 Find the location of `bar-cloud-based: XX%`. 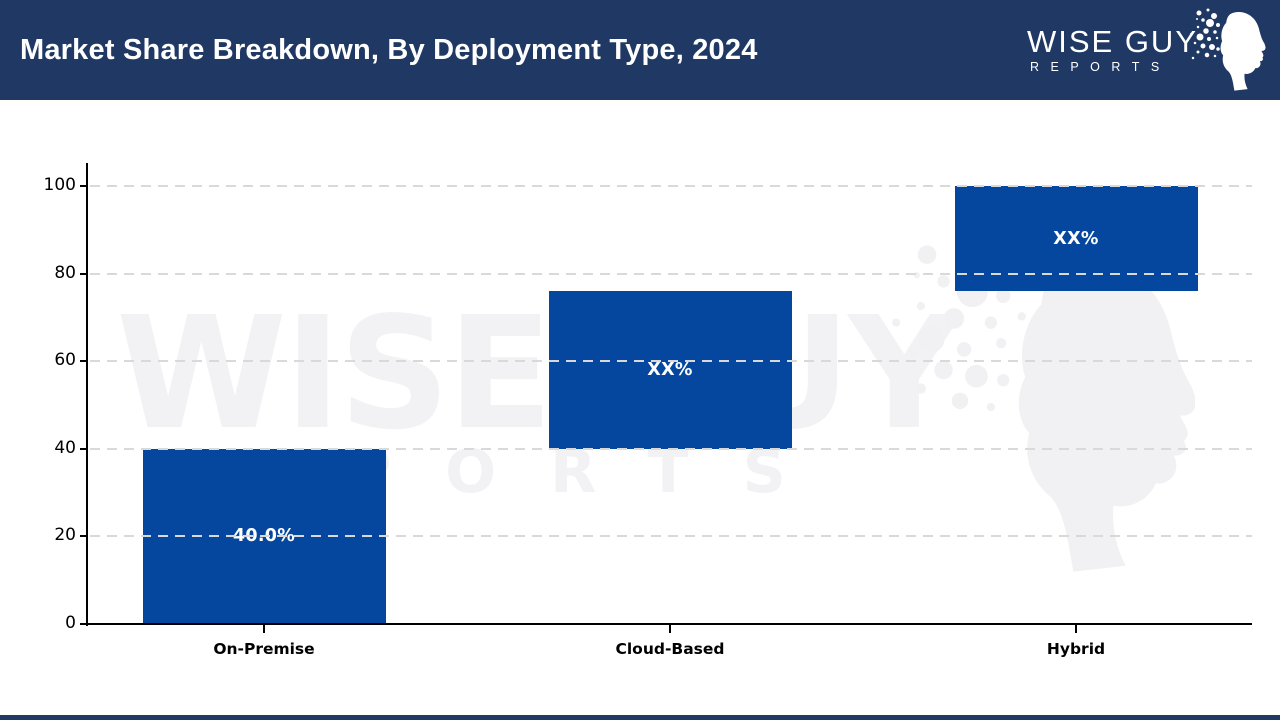

bar-cloud-based: XX% is located at coordinates (670, 370).